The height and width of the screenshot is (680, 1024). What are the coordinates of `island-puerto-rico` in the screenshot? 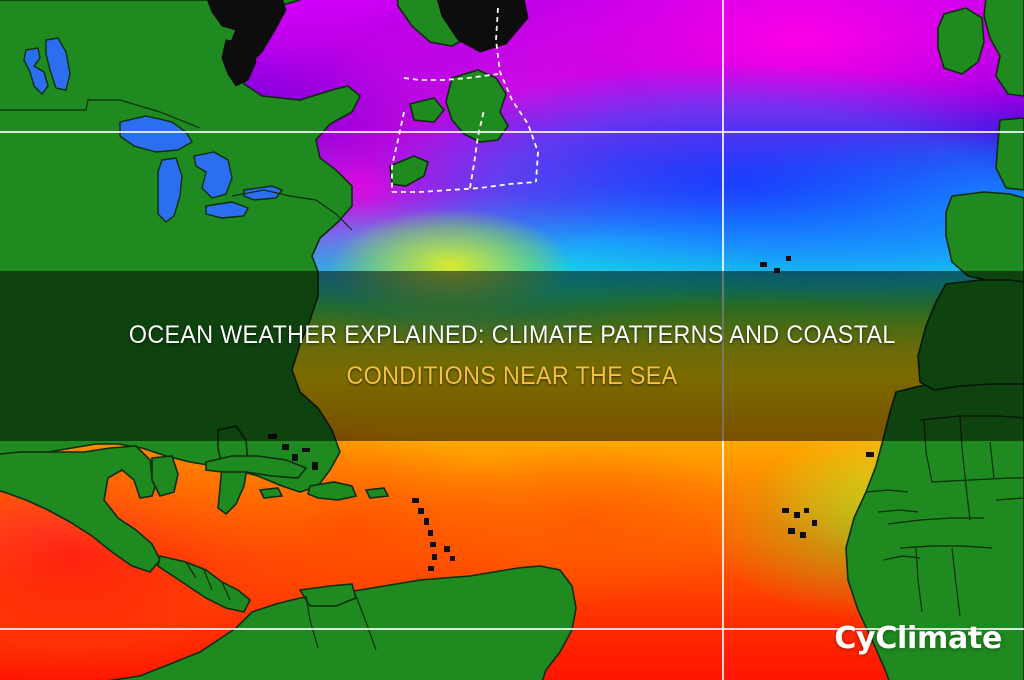 It's located at (377, 493).